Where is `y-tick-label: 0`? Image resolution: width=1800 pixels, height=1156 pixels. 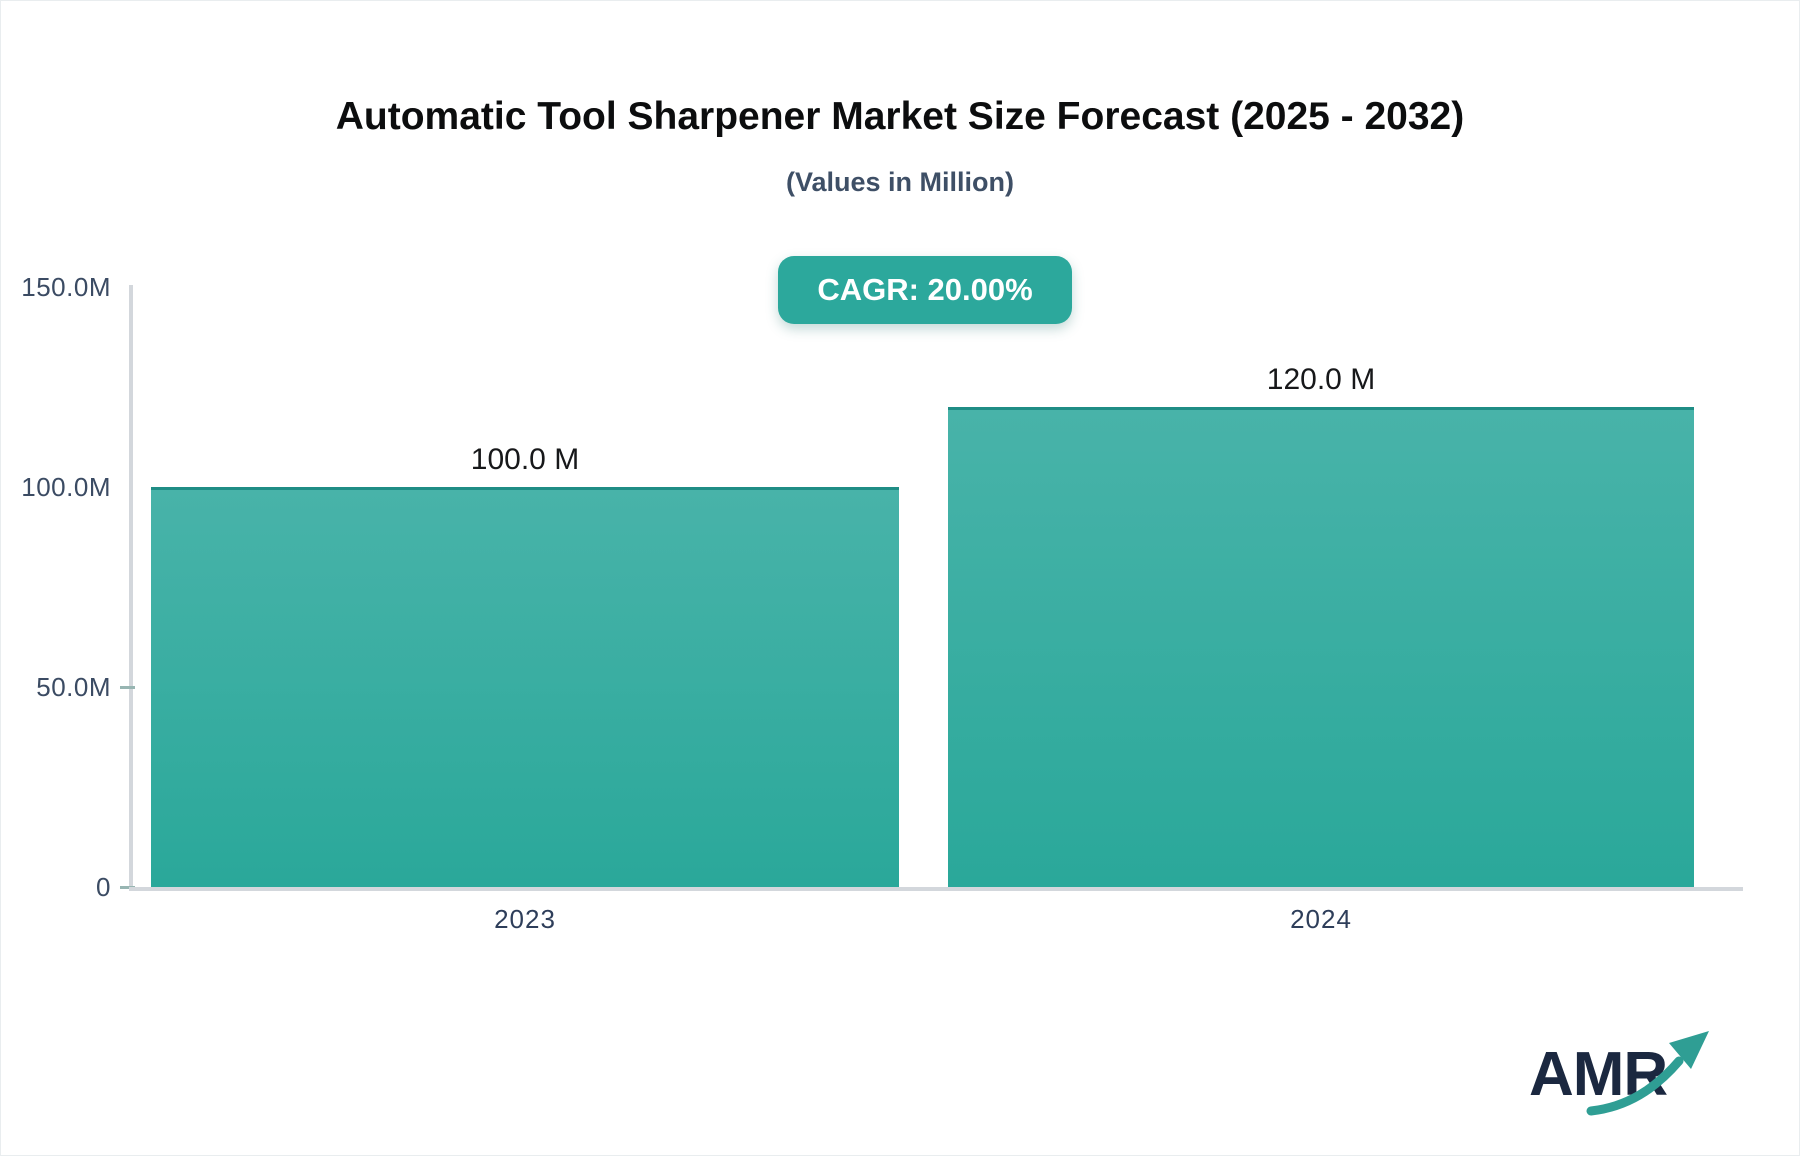 y-tick-label: 0 is located at coordinates (103, 887).